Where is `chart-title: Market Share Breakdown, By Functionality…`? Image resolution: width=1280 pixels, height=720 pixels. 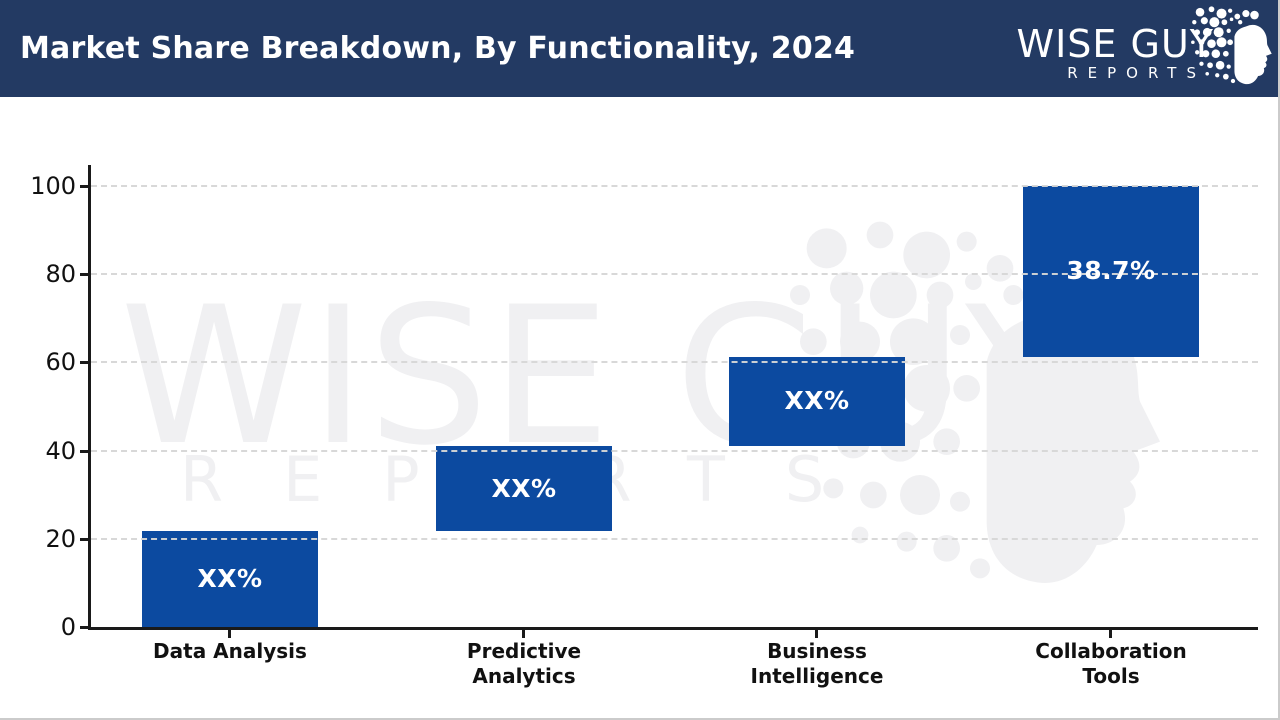 chart-title: Market Share Breakdown, By Functionality… is located at coordinates (438, 48).